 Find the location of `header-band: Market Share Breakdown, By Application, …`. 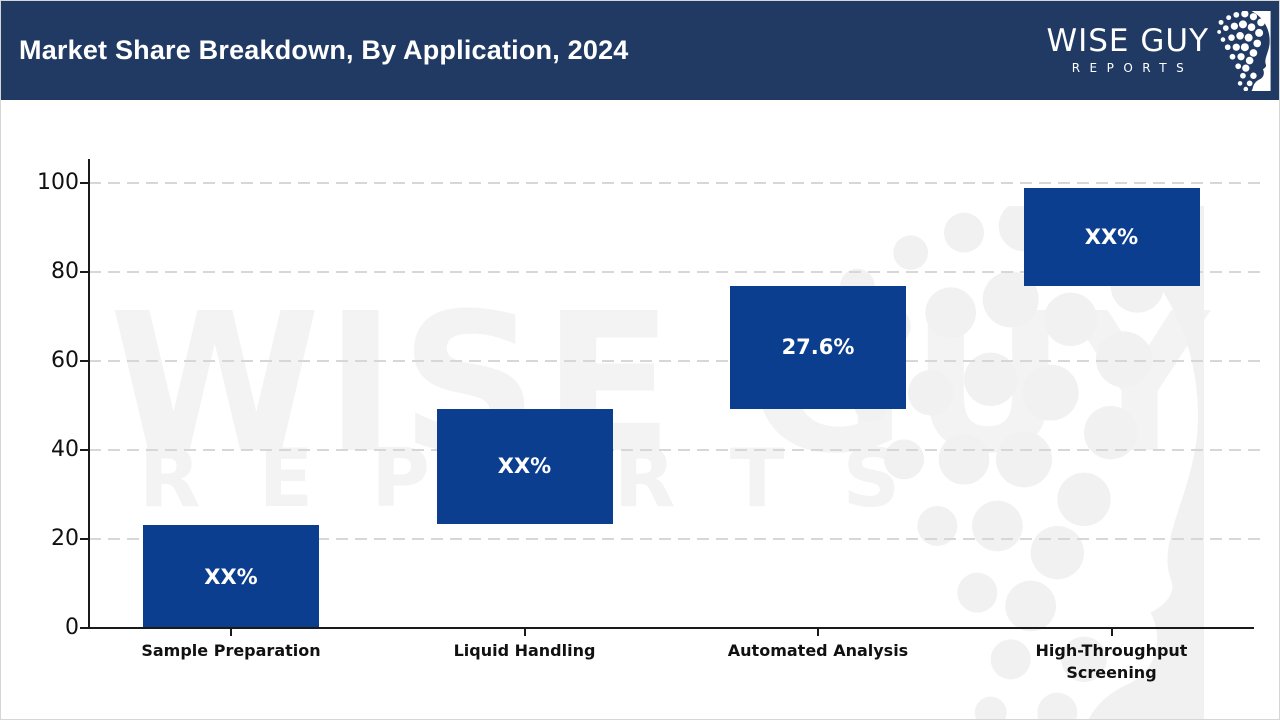

header-band: Market Share Breakdown, By Application, … is located at coordinates (640, 50).